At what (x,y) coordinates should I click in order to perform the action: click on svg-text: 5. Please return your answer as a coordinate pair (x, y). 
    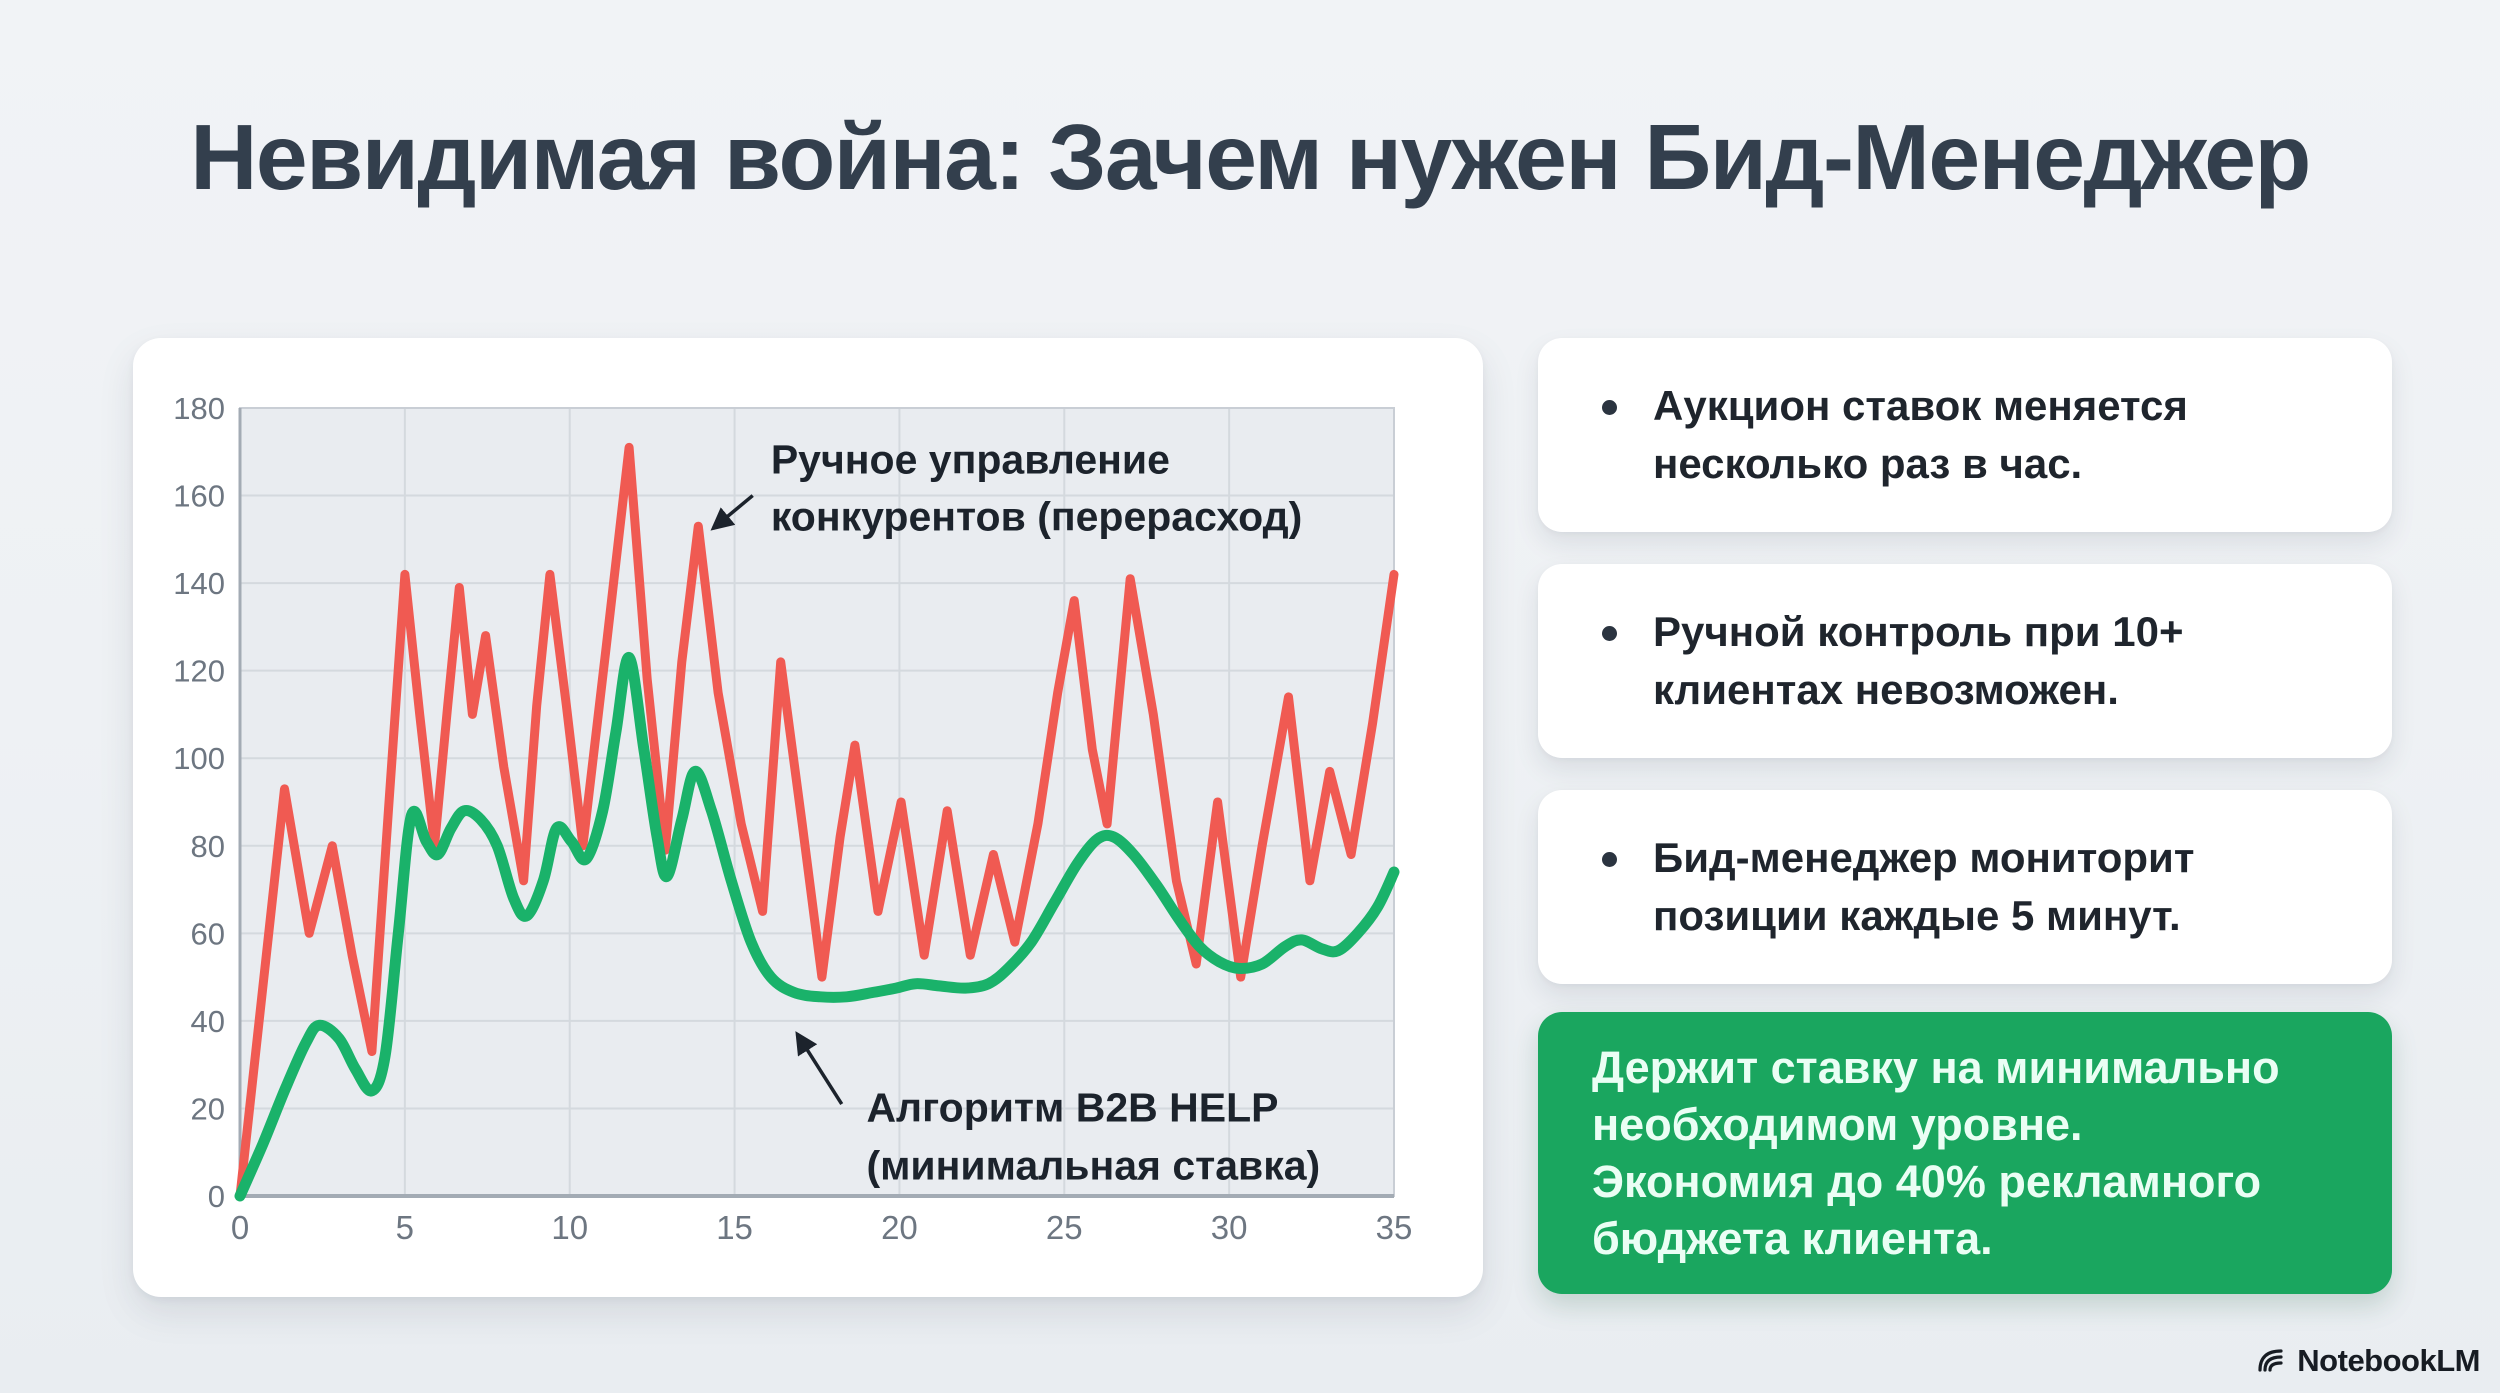
    Looking at the image, I should click on (405, 1227).